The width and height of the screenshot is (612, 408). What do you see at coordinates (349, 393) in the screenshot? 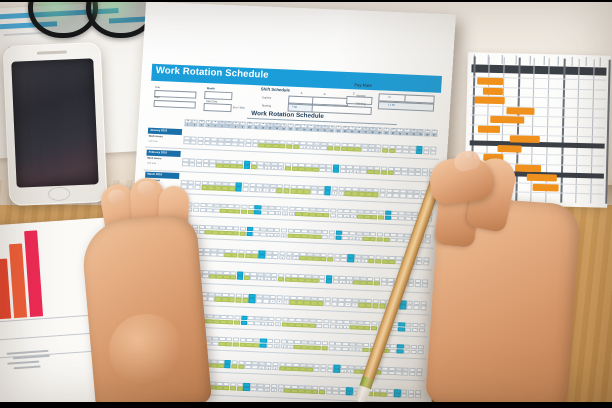
I see `schedule-cell-highlighted: 4` at bounding box center [349, 393].